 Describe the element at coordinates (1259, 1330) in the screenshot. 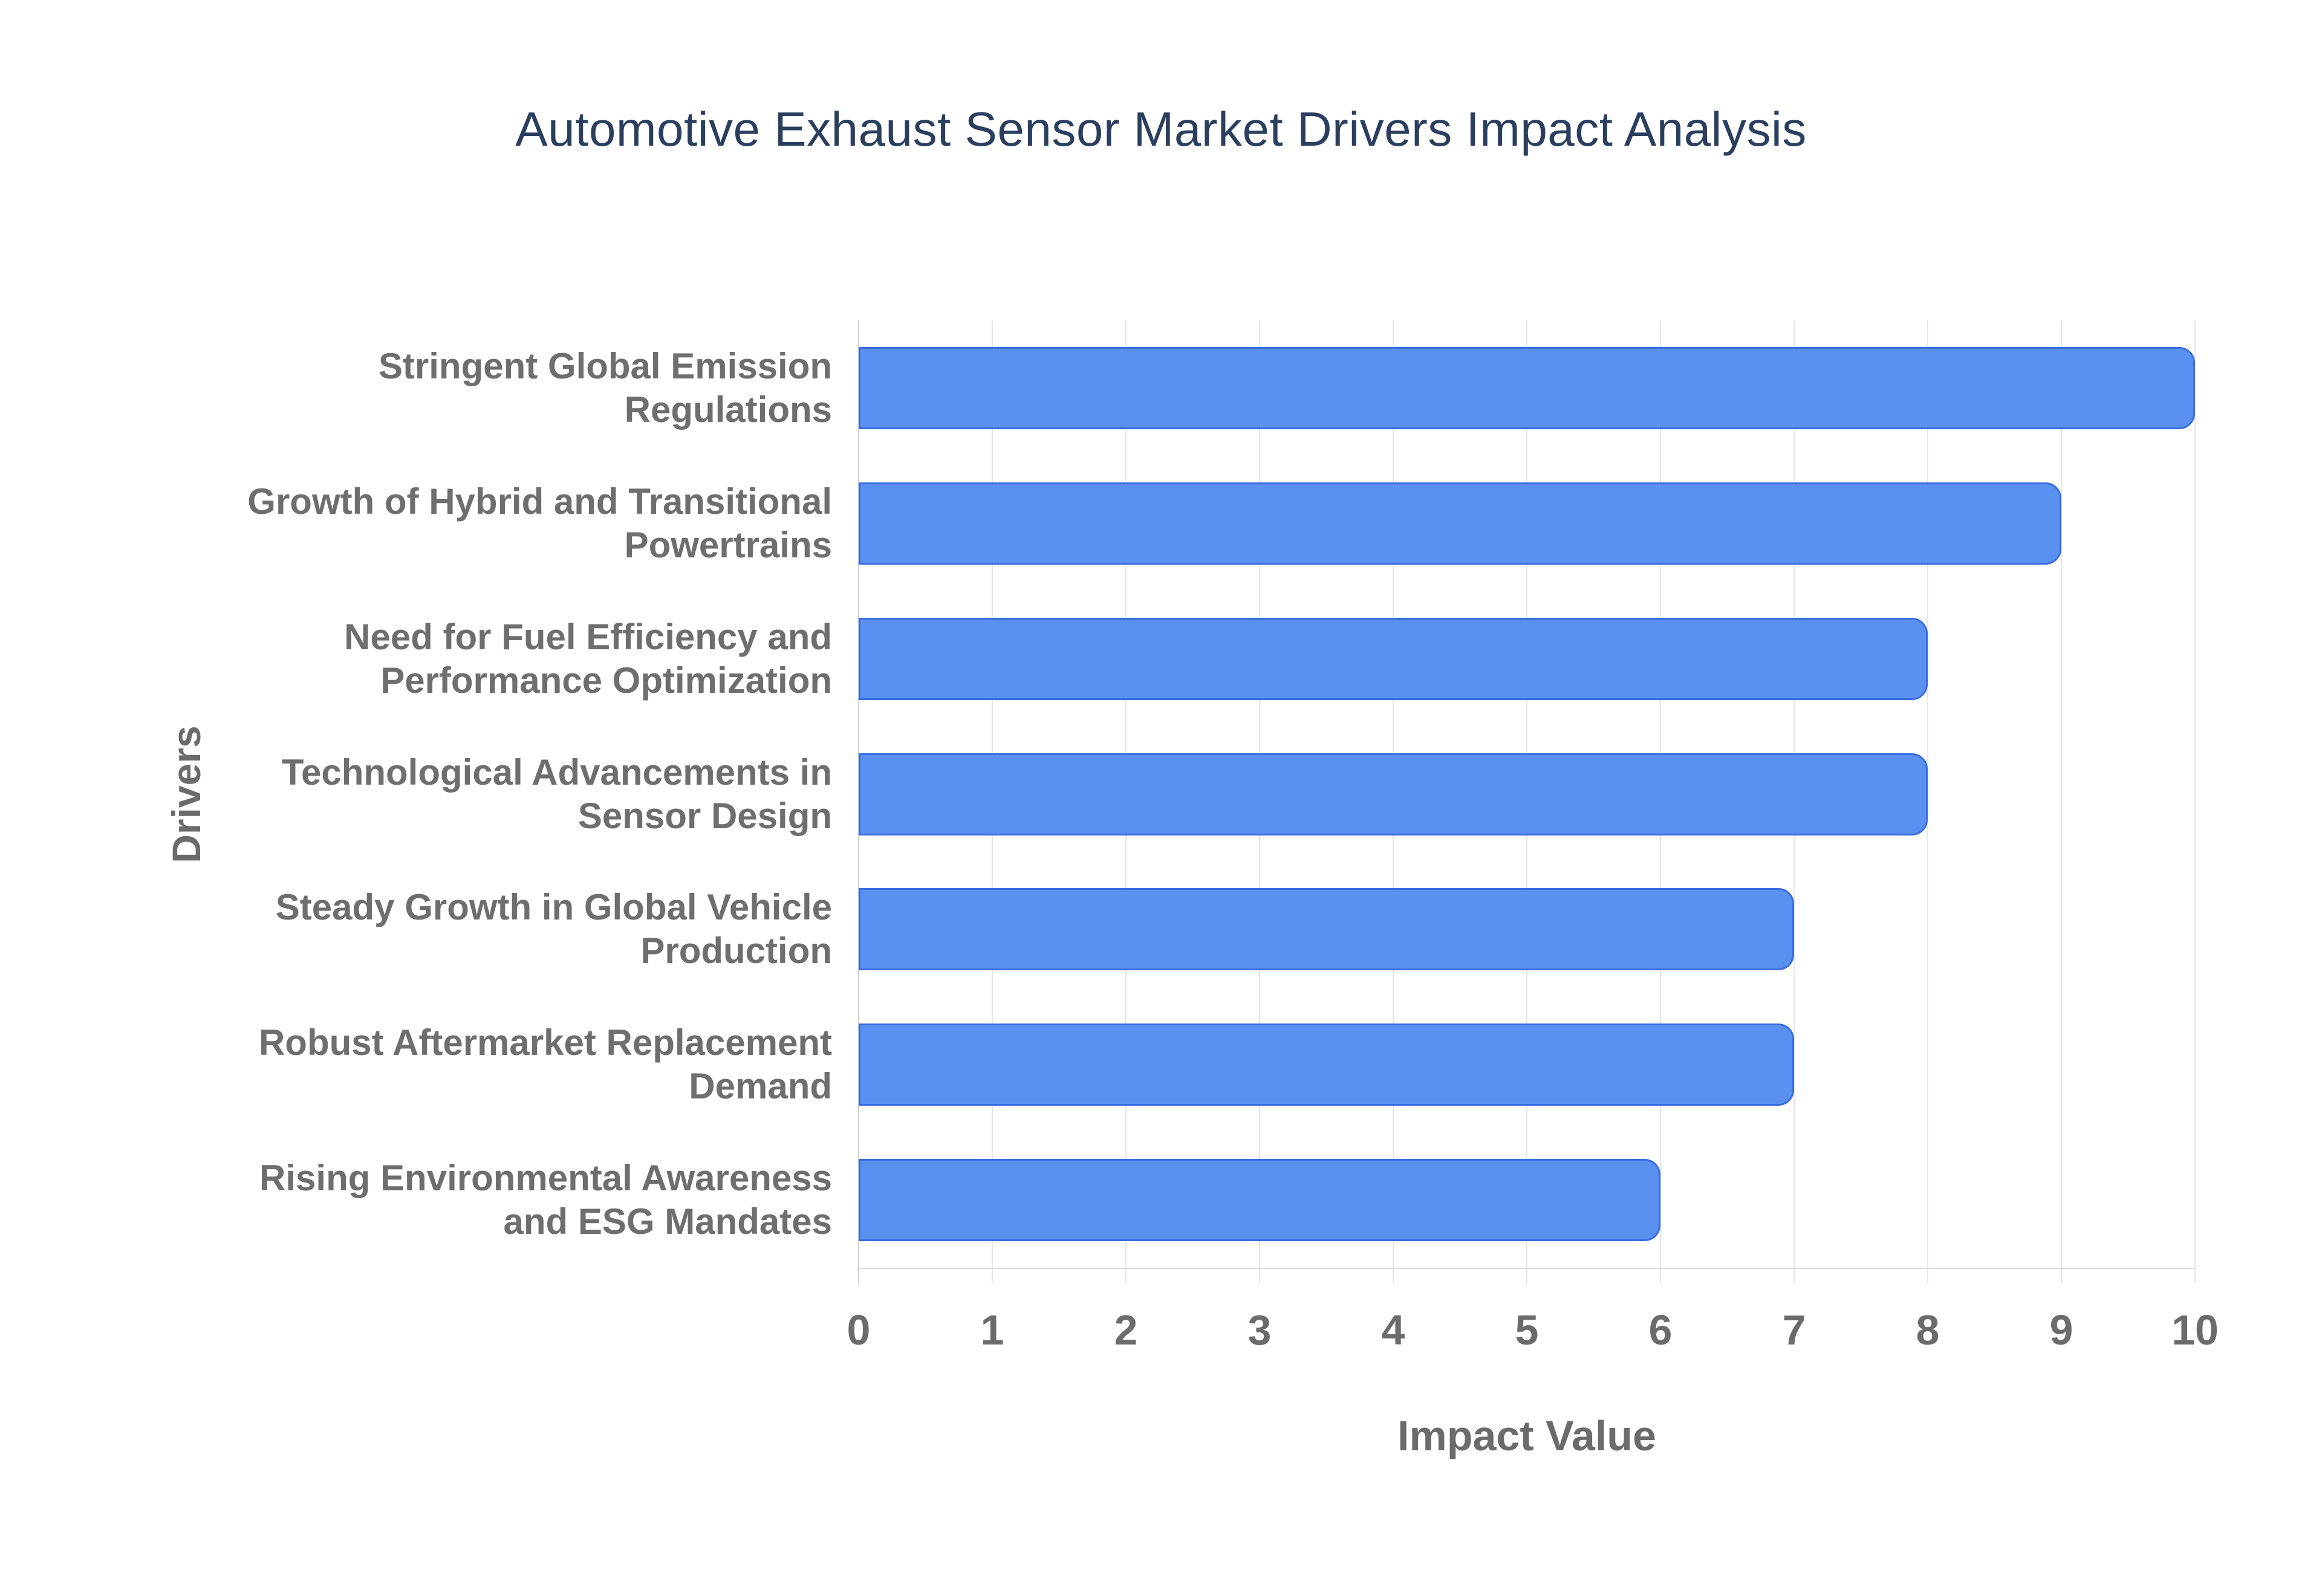

I see `x-tick-label: 3` at that location.